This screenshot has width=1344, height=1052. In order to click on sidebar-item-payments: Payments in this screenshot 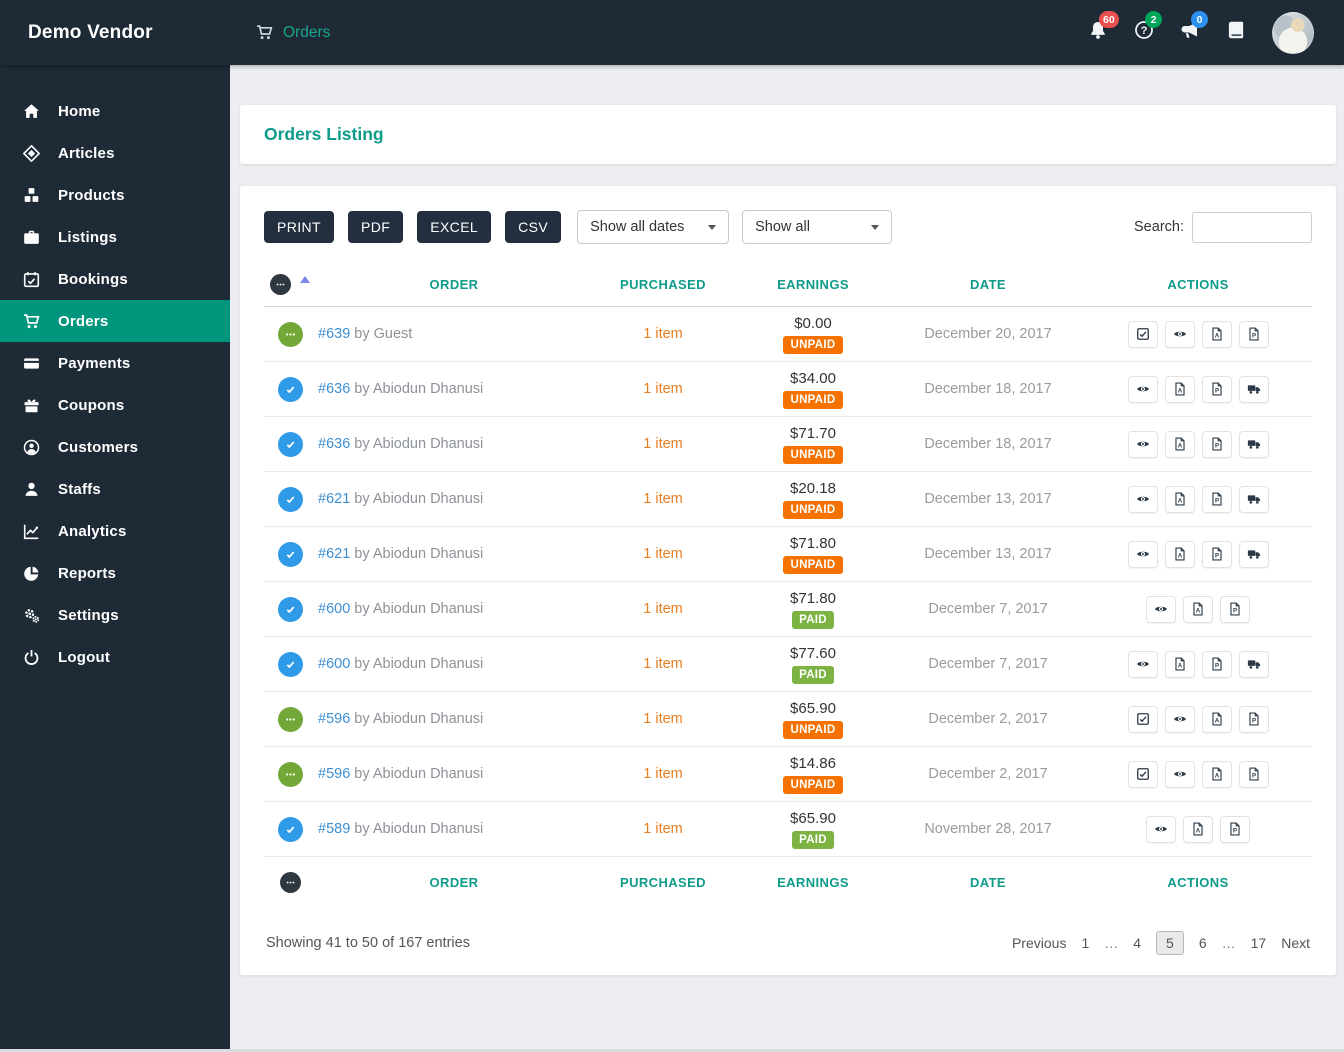, I will do `click(115, 363)`.